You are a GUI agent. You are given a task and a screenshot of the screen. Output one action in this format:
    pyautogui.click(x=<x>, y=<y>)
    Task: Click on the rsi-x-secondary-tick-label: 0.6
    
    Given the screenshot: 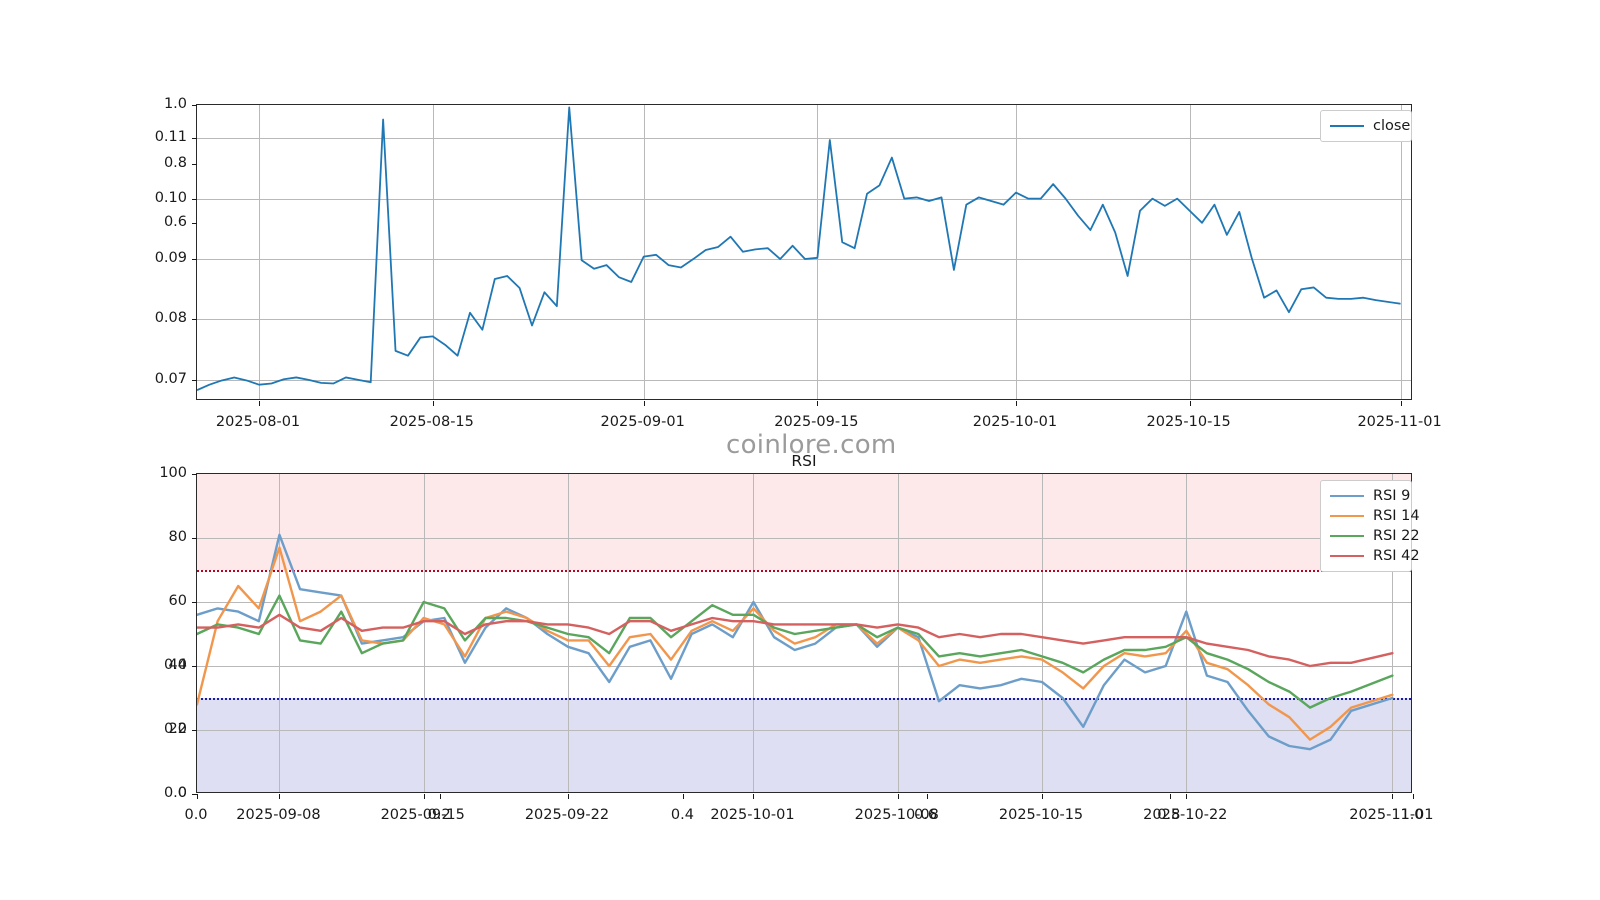 What is the action you would take?
    pyautogui.click(x=926, y=815)
    